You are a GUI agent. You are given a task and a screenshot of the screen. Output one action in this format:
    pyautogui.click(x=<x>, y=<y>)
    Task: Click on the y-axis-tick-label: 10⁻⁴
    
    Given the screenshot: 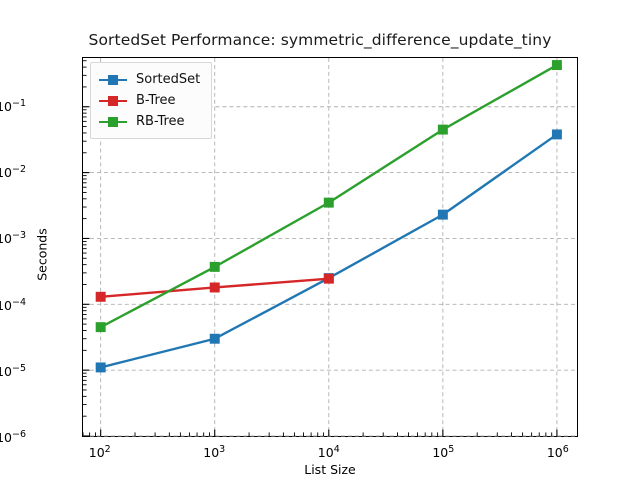 What is the action you would take?
    pyautogui.click(x=13, y=304)
    